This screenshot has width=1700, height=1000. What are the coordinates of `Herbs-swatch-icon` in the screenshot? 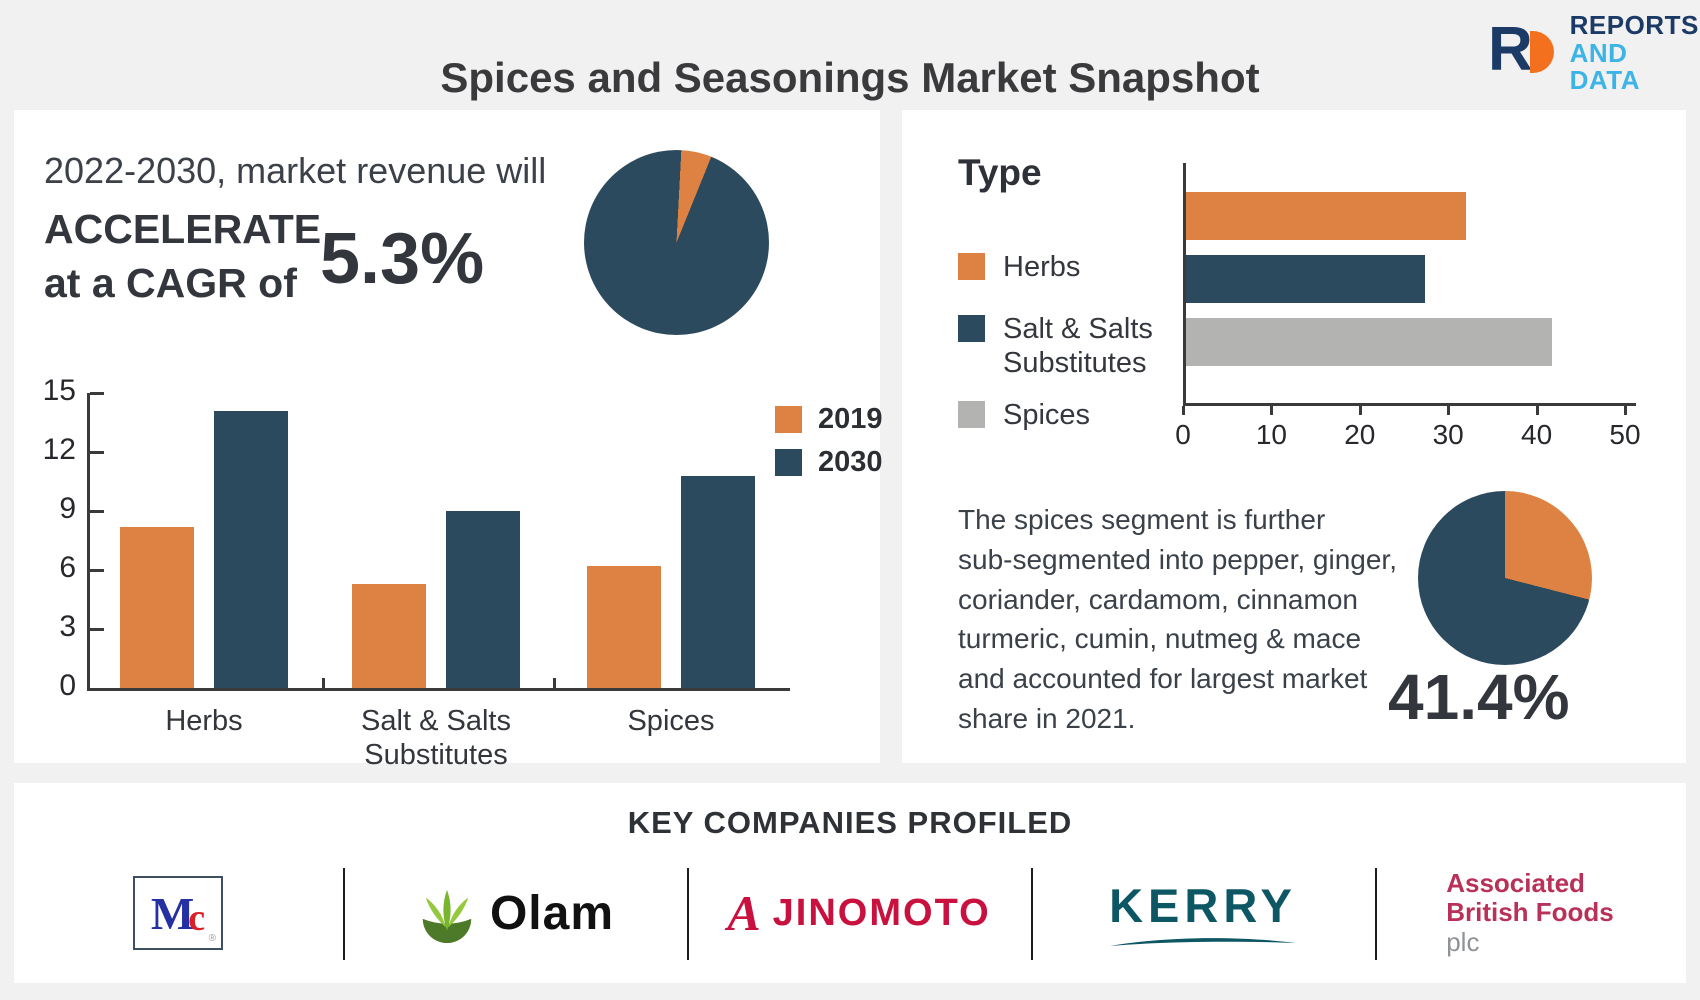 It's located at (971, 266).